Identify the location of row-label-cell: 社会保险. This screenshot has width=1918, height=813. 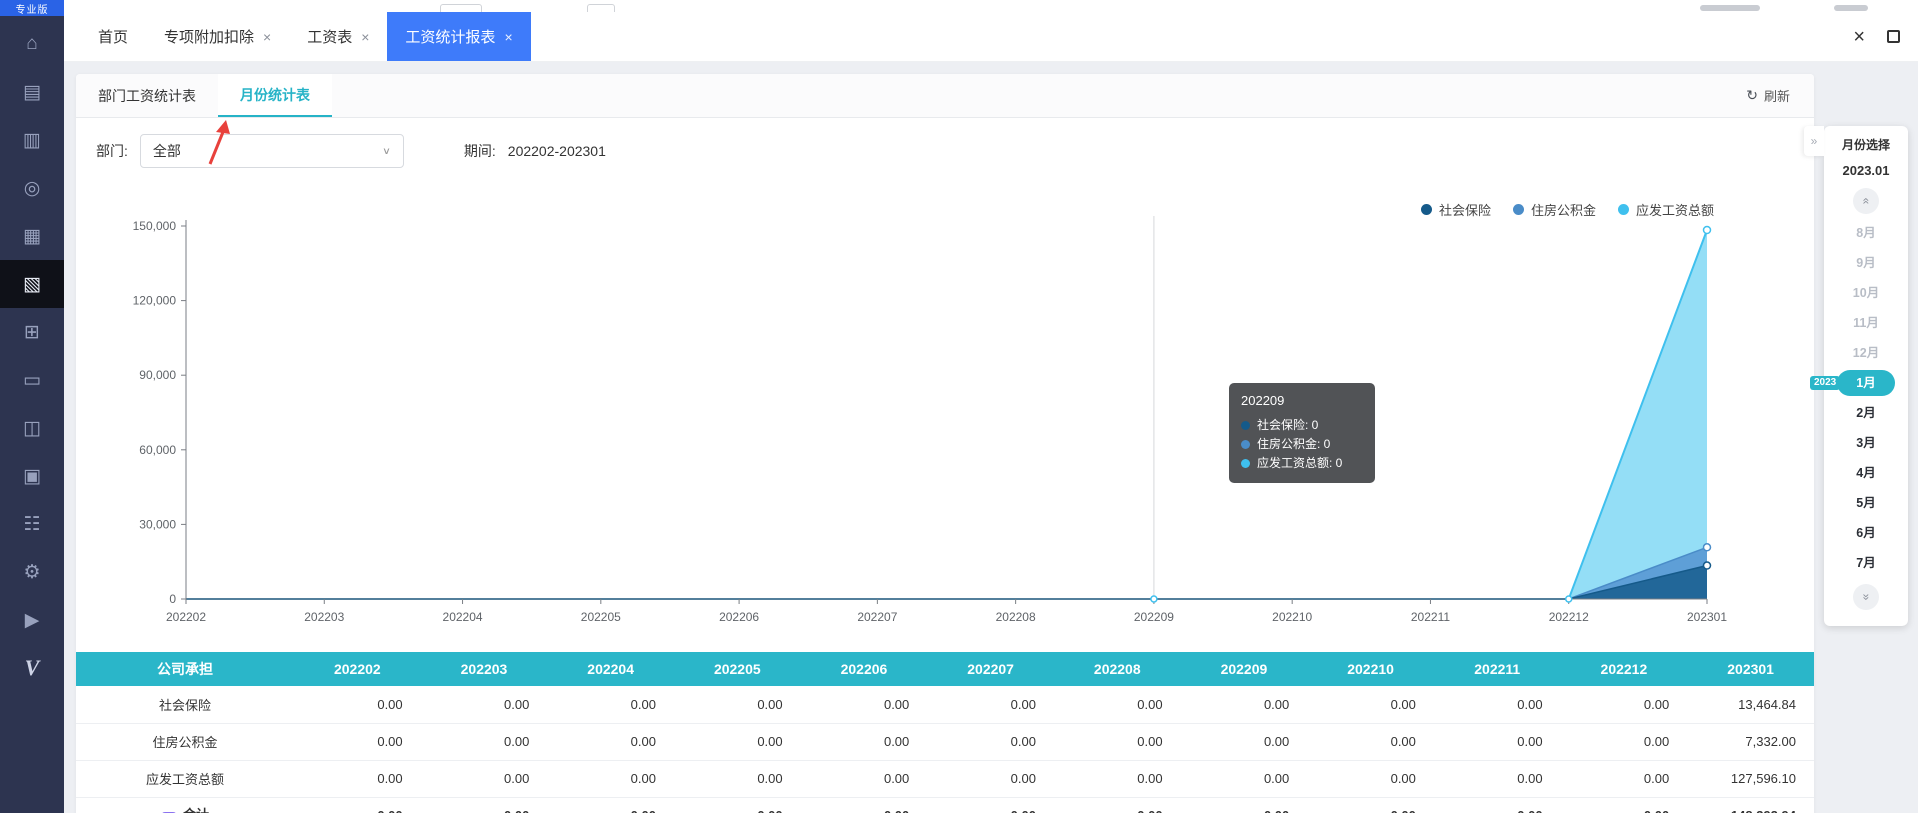
(185, 705).